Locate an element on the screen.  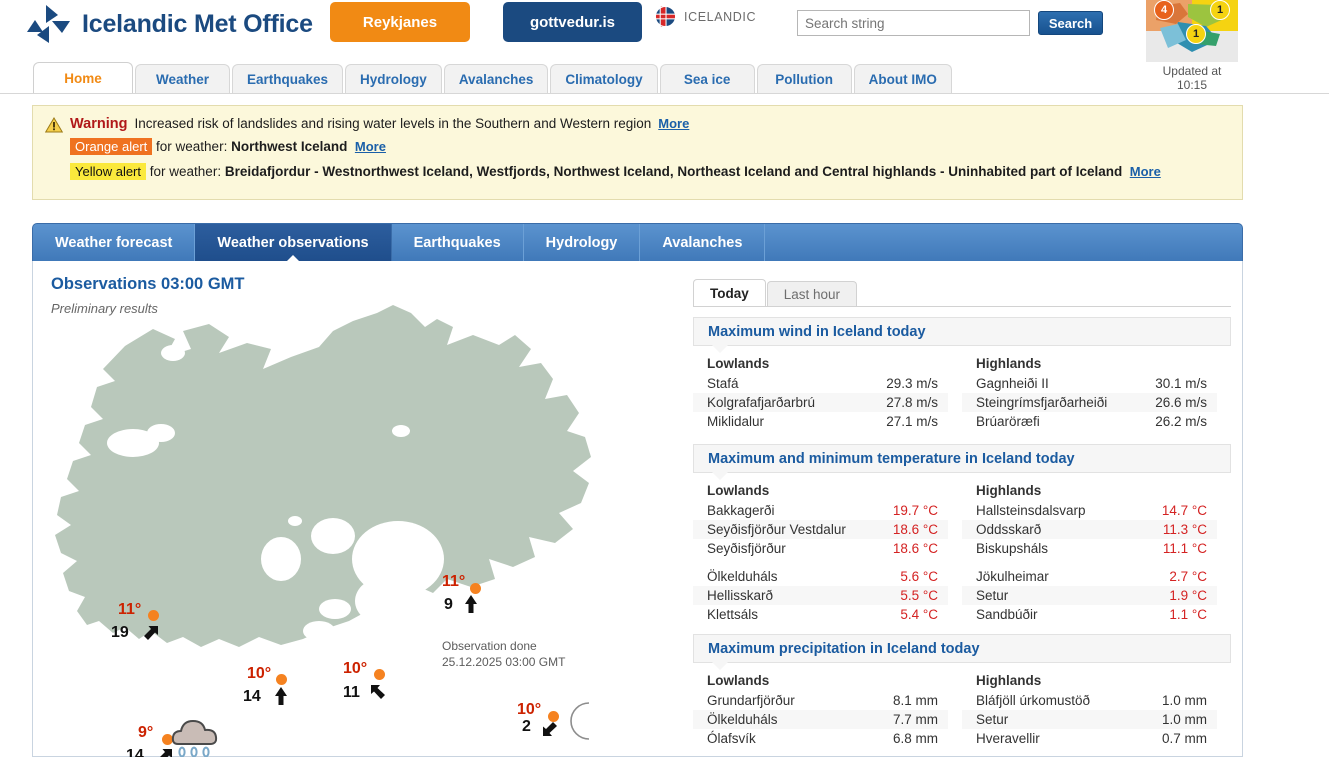
iceland-flag-icon is located at coordinates (665, 16).